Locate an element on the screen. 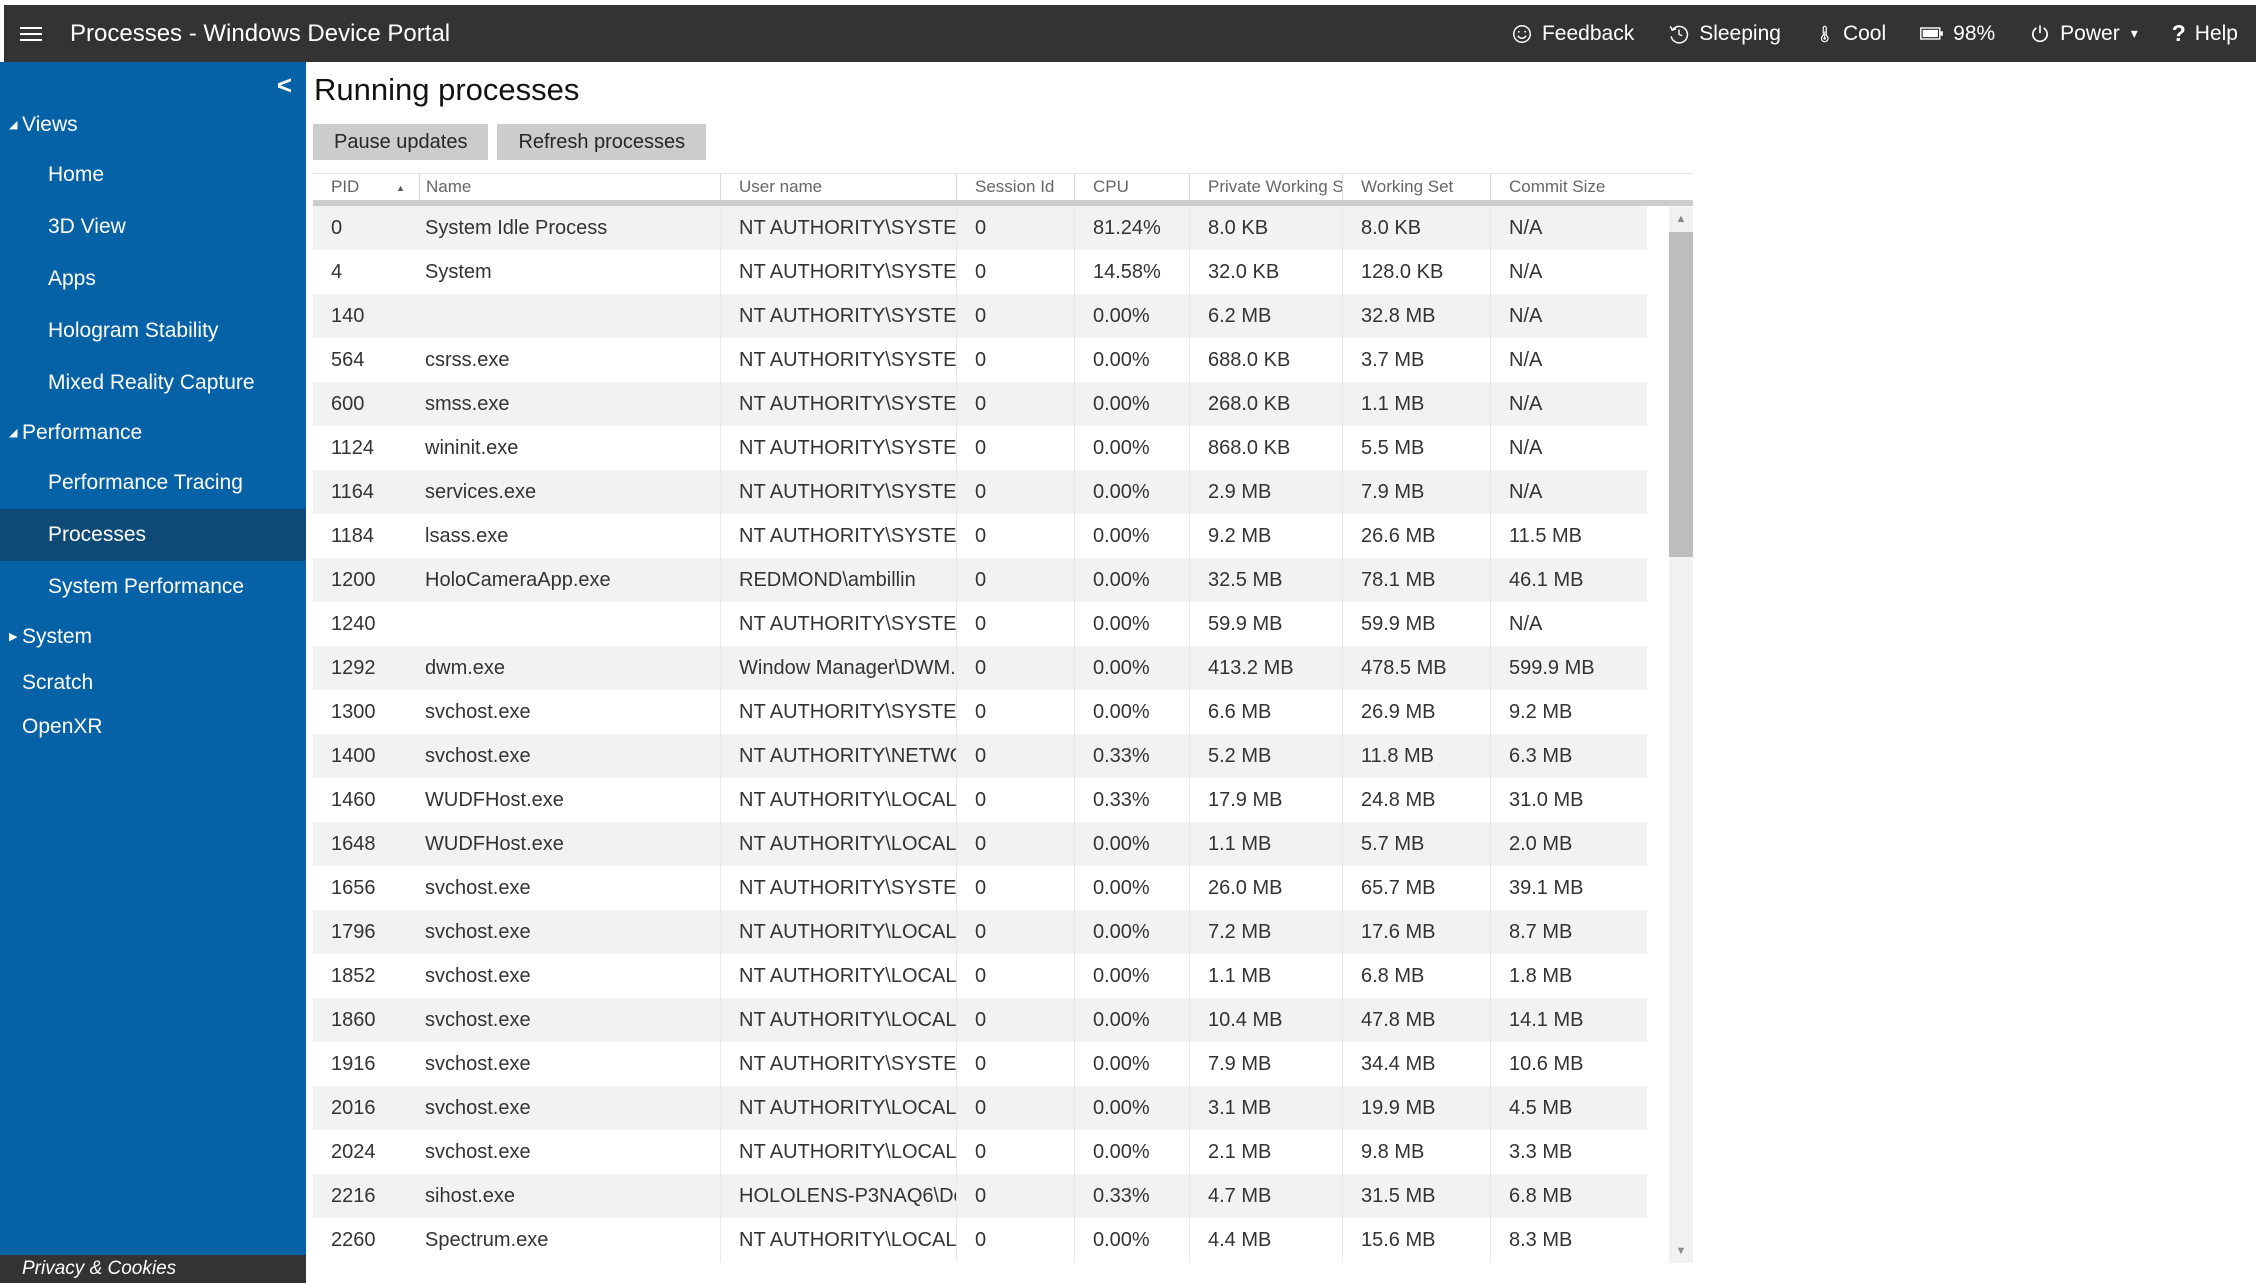 This screenshot has width=2256, height=1283. table-cell: 7.9 MB is located at coordinates (1265, 1064).